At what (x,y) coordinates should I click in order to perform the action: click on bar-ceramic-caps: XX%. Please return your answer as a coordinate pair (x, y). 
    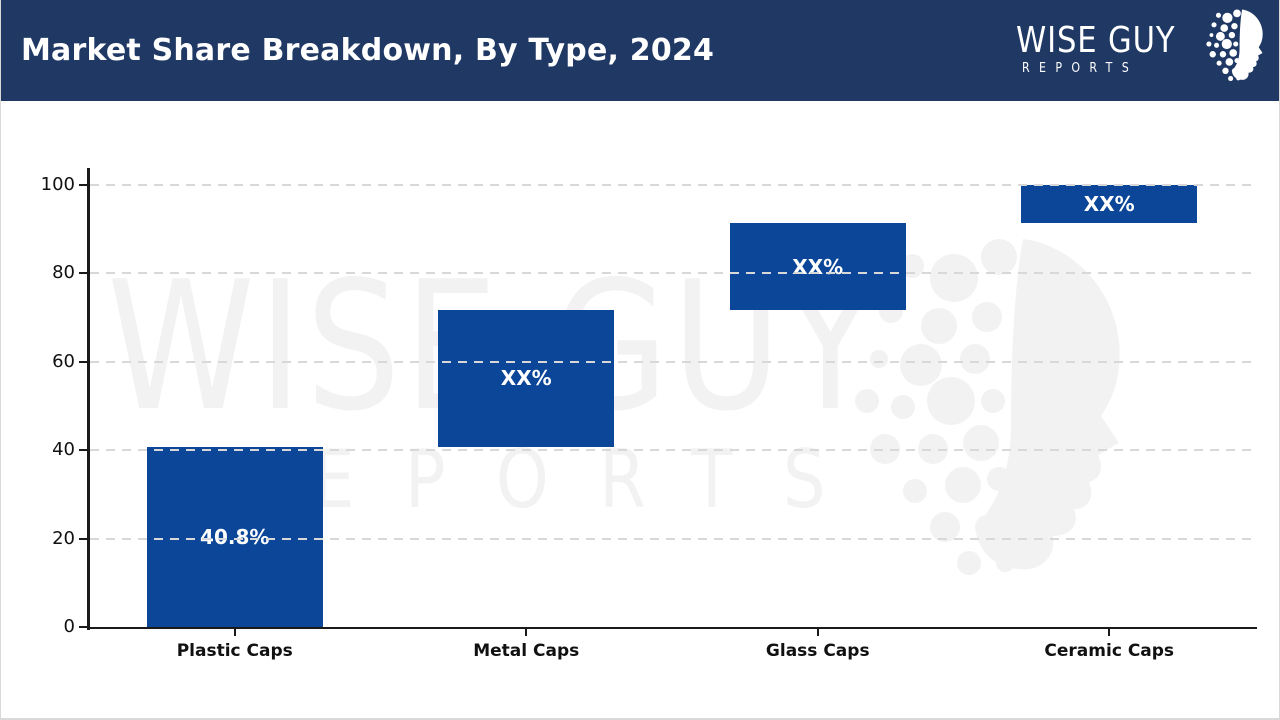
    Looking at the image, I should click on (1109, 204).